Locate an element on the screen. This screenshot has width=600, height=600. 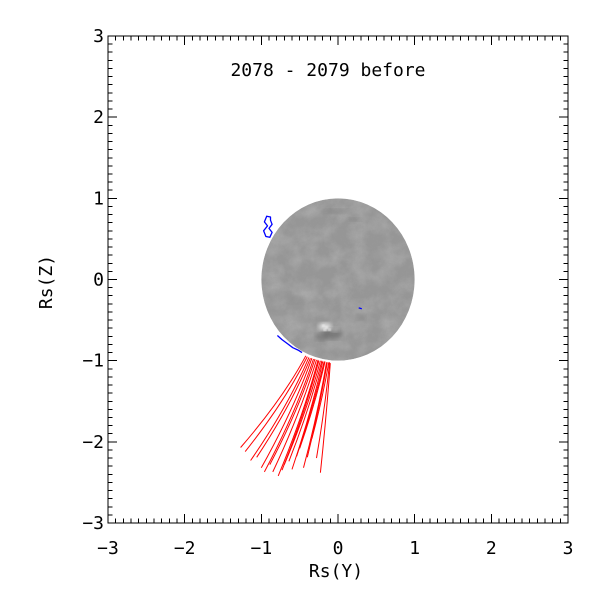
sun-disk is located at coordinates (338, 279).